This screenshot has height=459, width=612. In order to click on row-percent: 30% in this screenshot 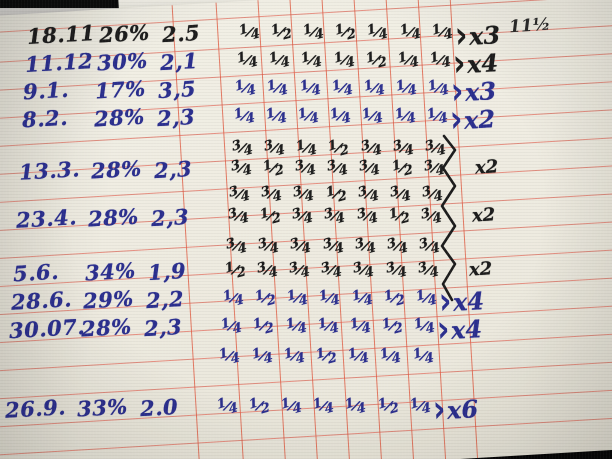, I will do `click(122, 61)`.